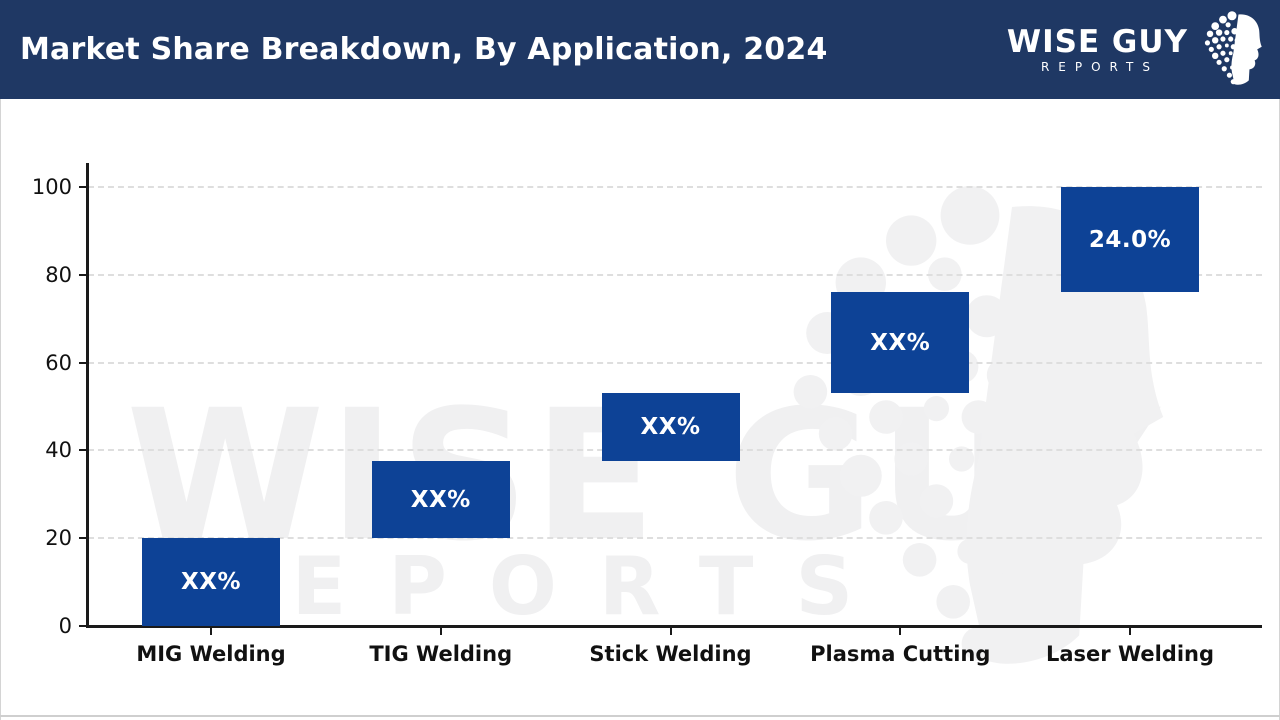  What do you see at coordinates (1130, 654) in the screenshot?
I see `x-axis-label-laser-welding: Laser Welding` at bounding box center [1130, 654].